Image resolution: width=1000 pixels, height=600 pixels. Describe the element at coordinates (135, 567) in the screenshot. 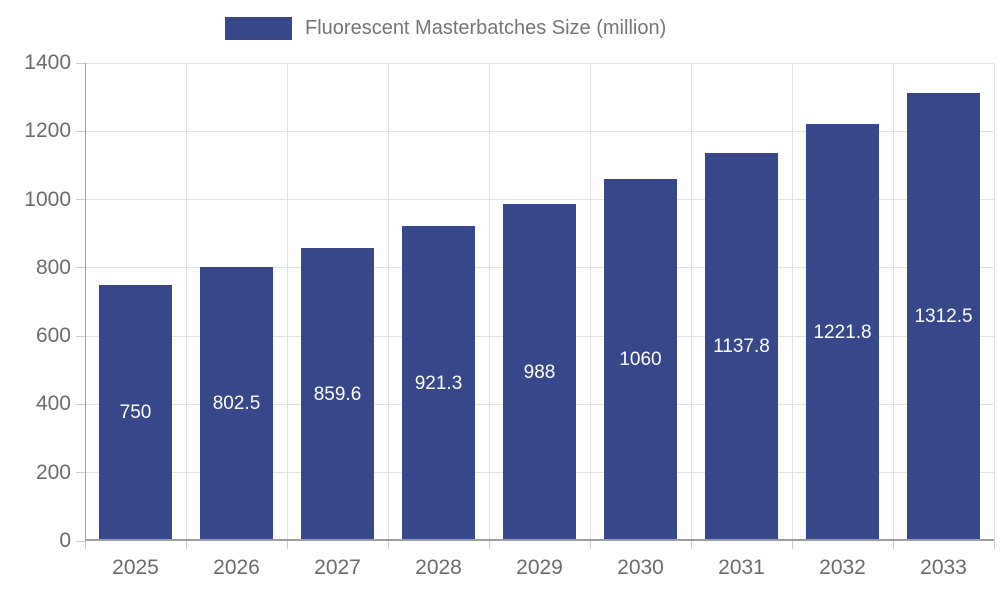

I see `x-axis-category-label: 2025` at that location.